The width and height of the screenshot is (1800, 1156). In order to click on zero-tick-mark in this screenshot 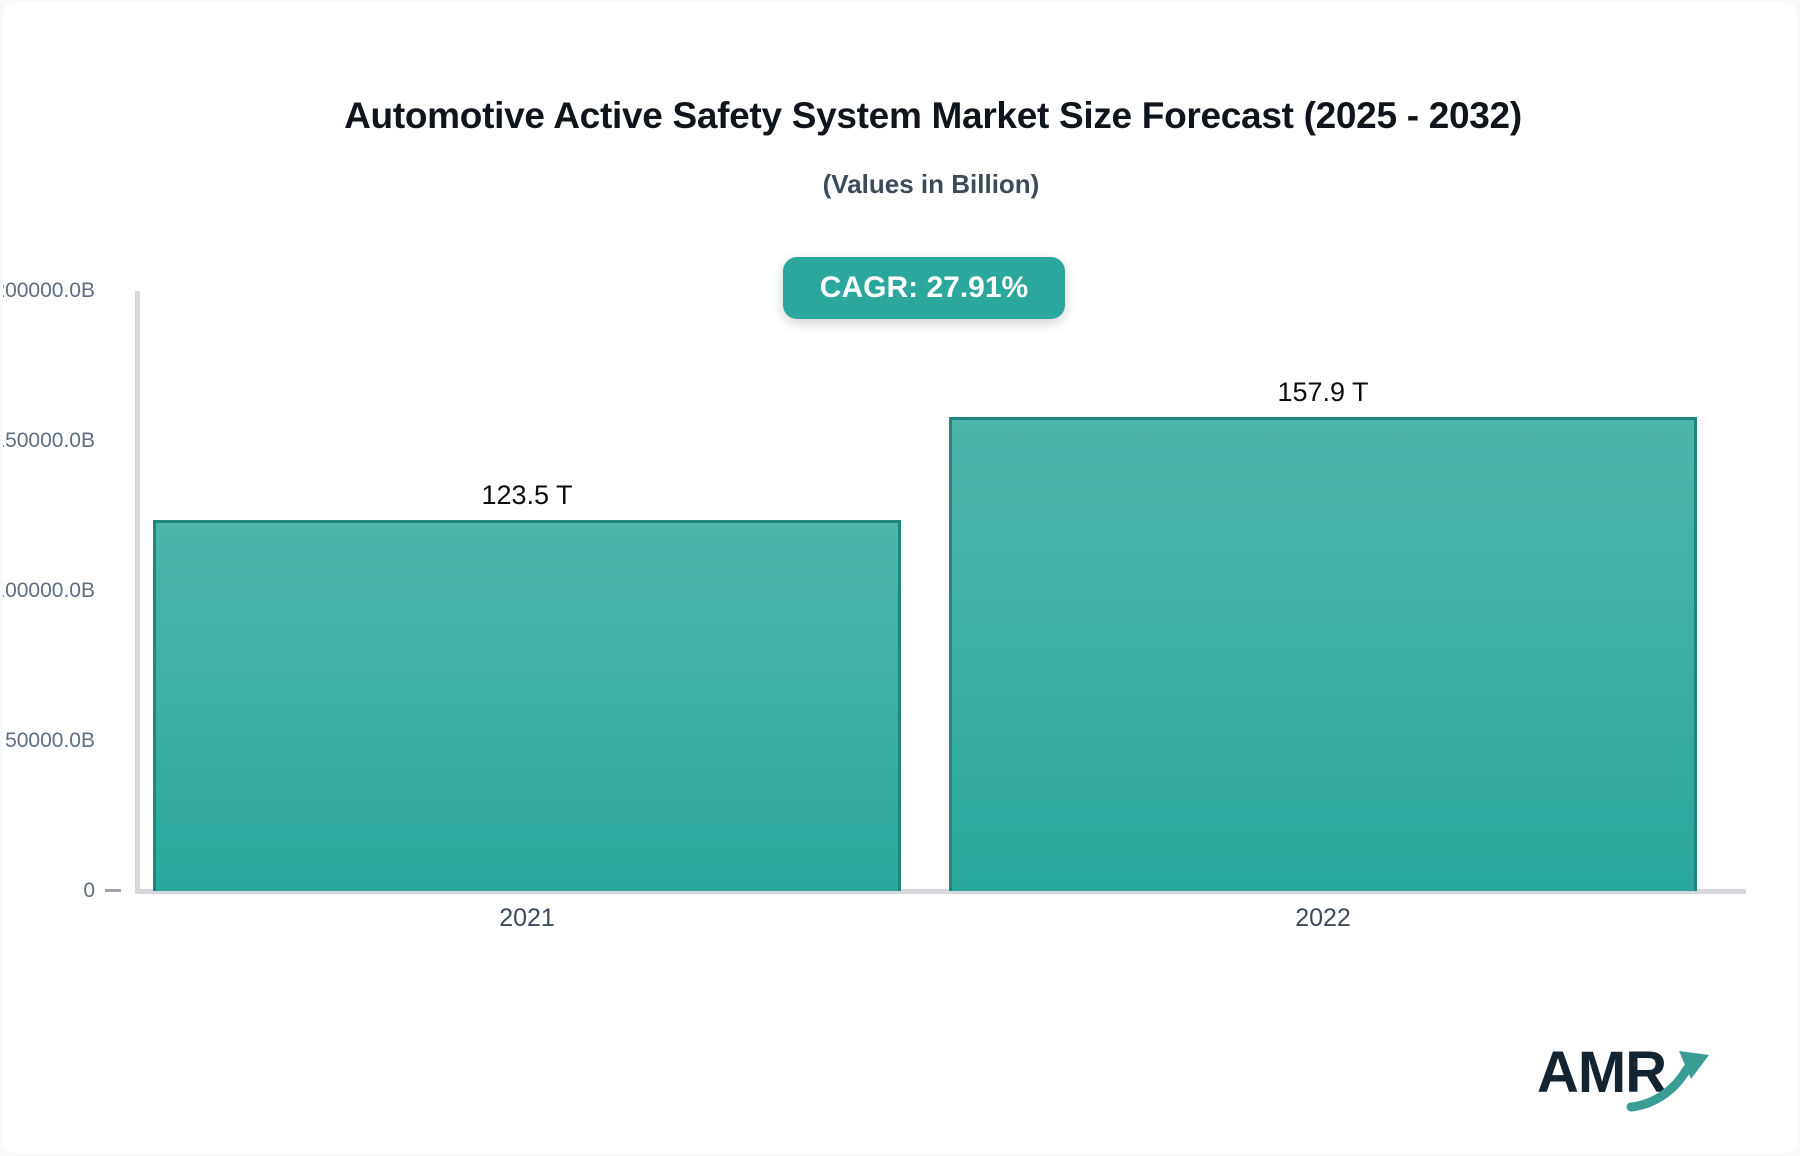, I will do `click(113, 890)`.